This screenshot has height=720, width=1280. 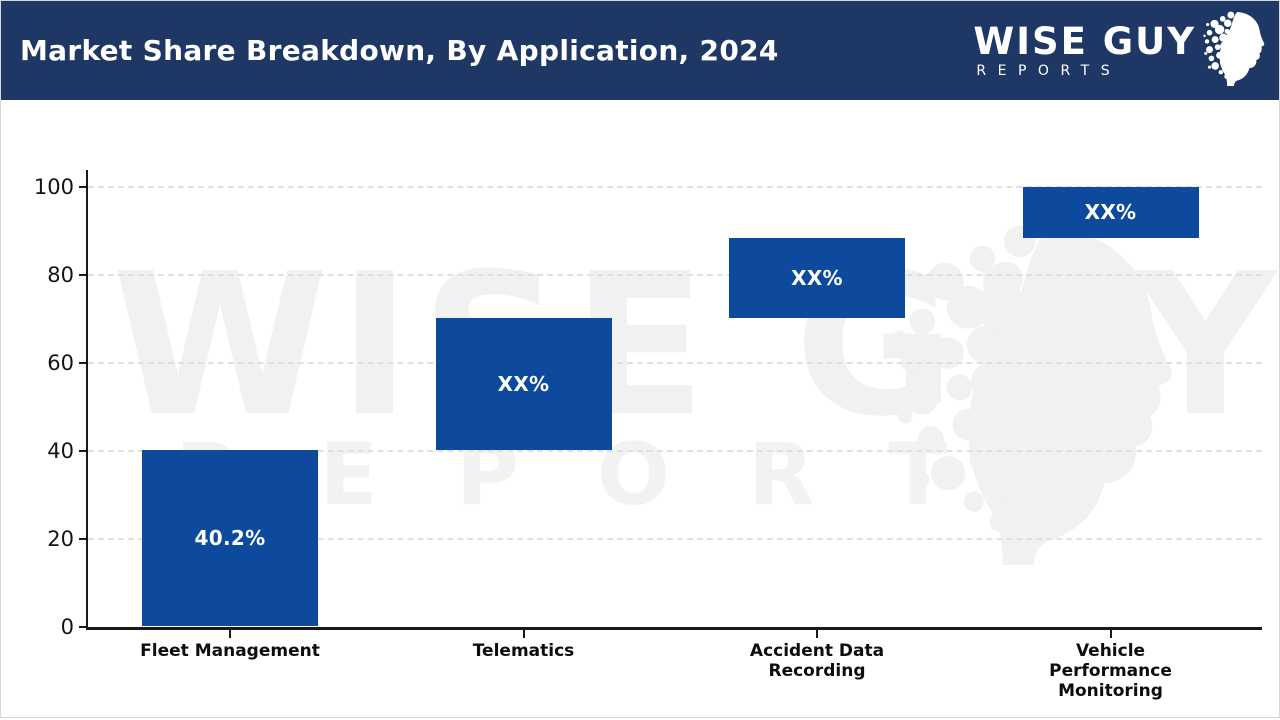 What do you see at coordinates (674, 628) in the screenshot?
I see `x-axis-line` at bounding box center [674, 628].